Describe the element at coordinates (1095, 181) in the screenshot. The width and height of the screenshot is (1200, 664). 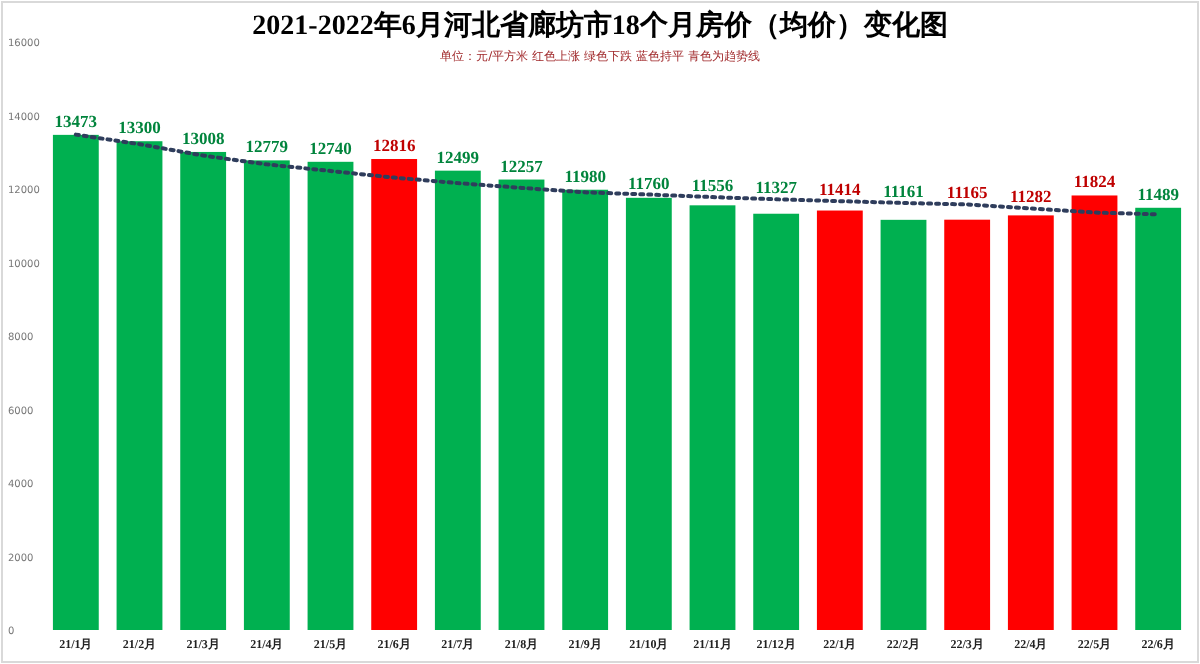
I see `data-label: 11824` at that location.